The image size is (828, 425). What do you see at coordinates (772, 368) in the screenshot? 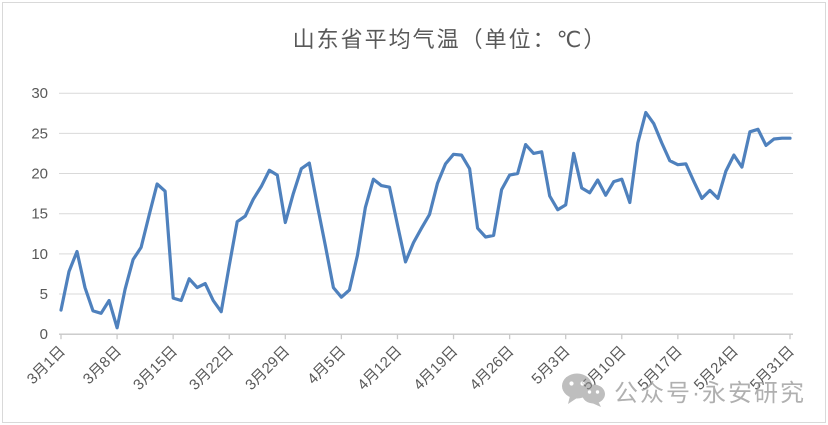
I see `svg-text: 5月31日` at bounding box center [772, 368].